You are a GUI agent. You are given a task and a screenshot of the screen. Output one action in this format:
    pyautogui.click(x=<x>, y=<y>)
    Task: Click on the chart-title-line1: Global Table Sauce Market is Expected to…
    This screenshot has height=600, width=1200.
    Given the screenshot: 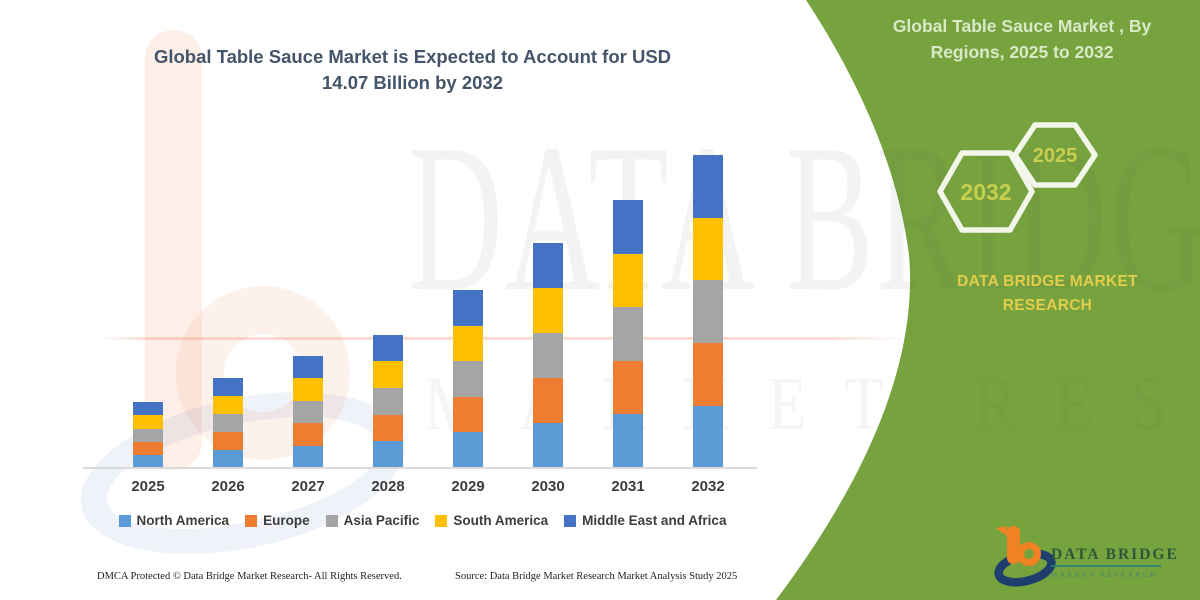 What is the action you would take?
    pyautogui.click(x=412, y=56)
    